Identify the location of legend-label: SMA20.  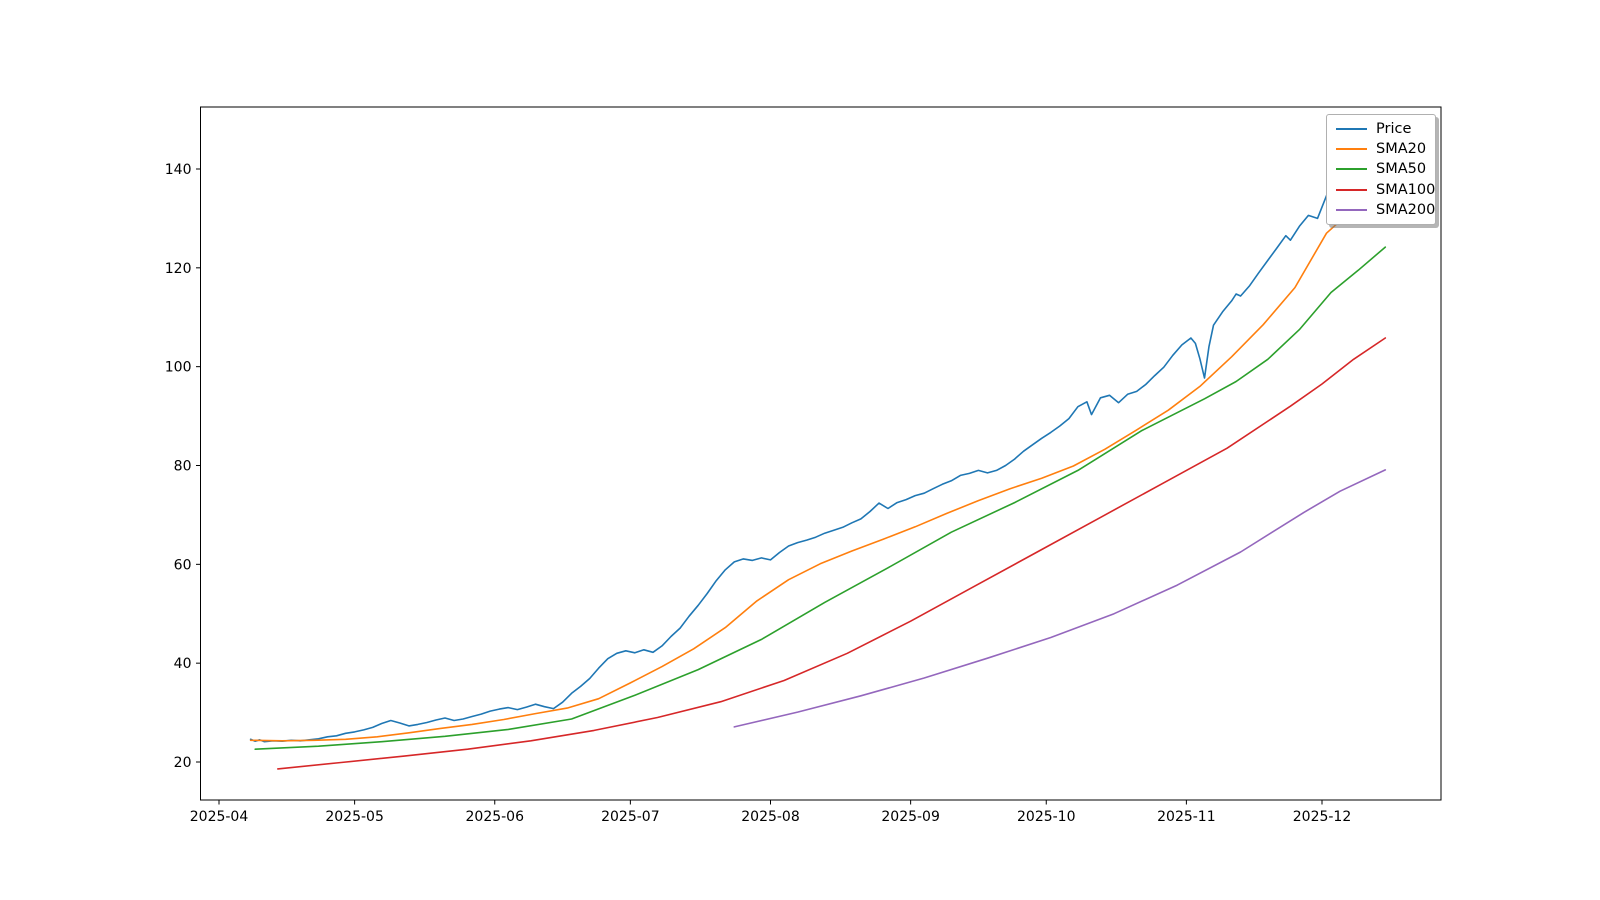
(1401, 149).